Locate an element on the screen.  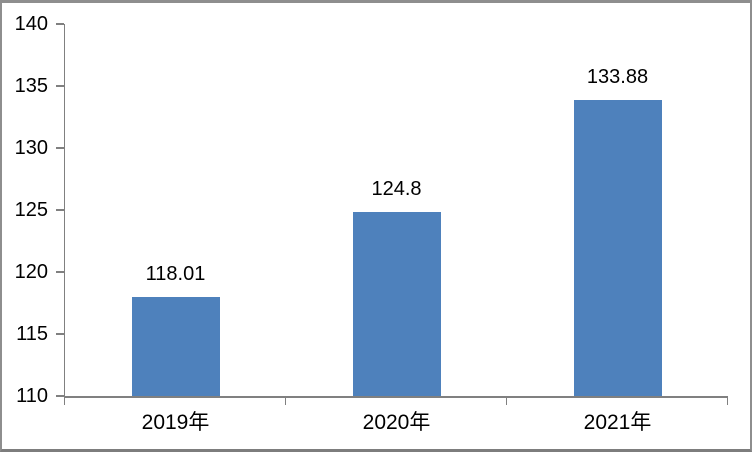
y-axis-tick-label: 135 is located at coordinates (31, 86).